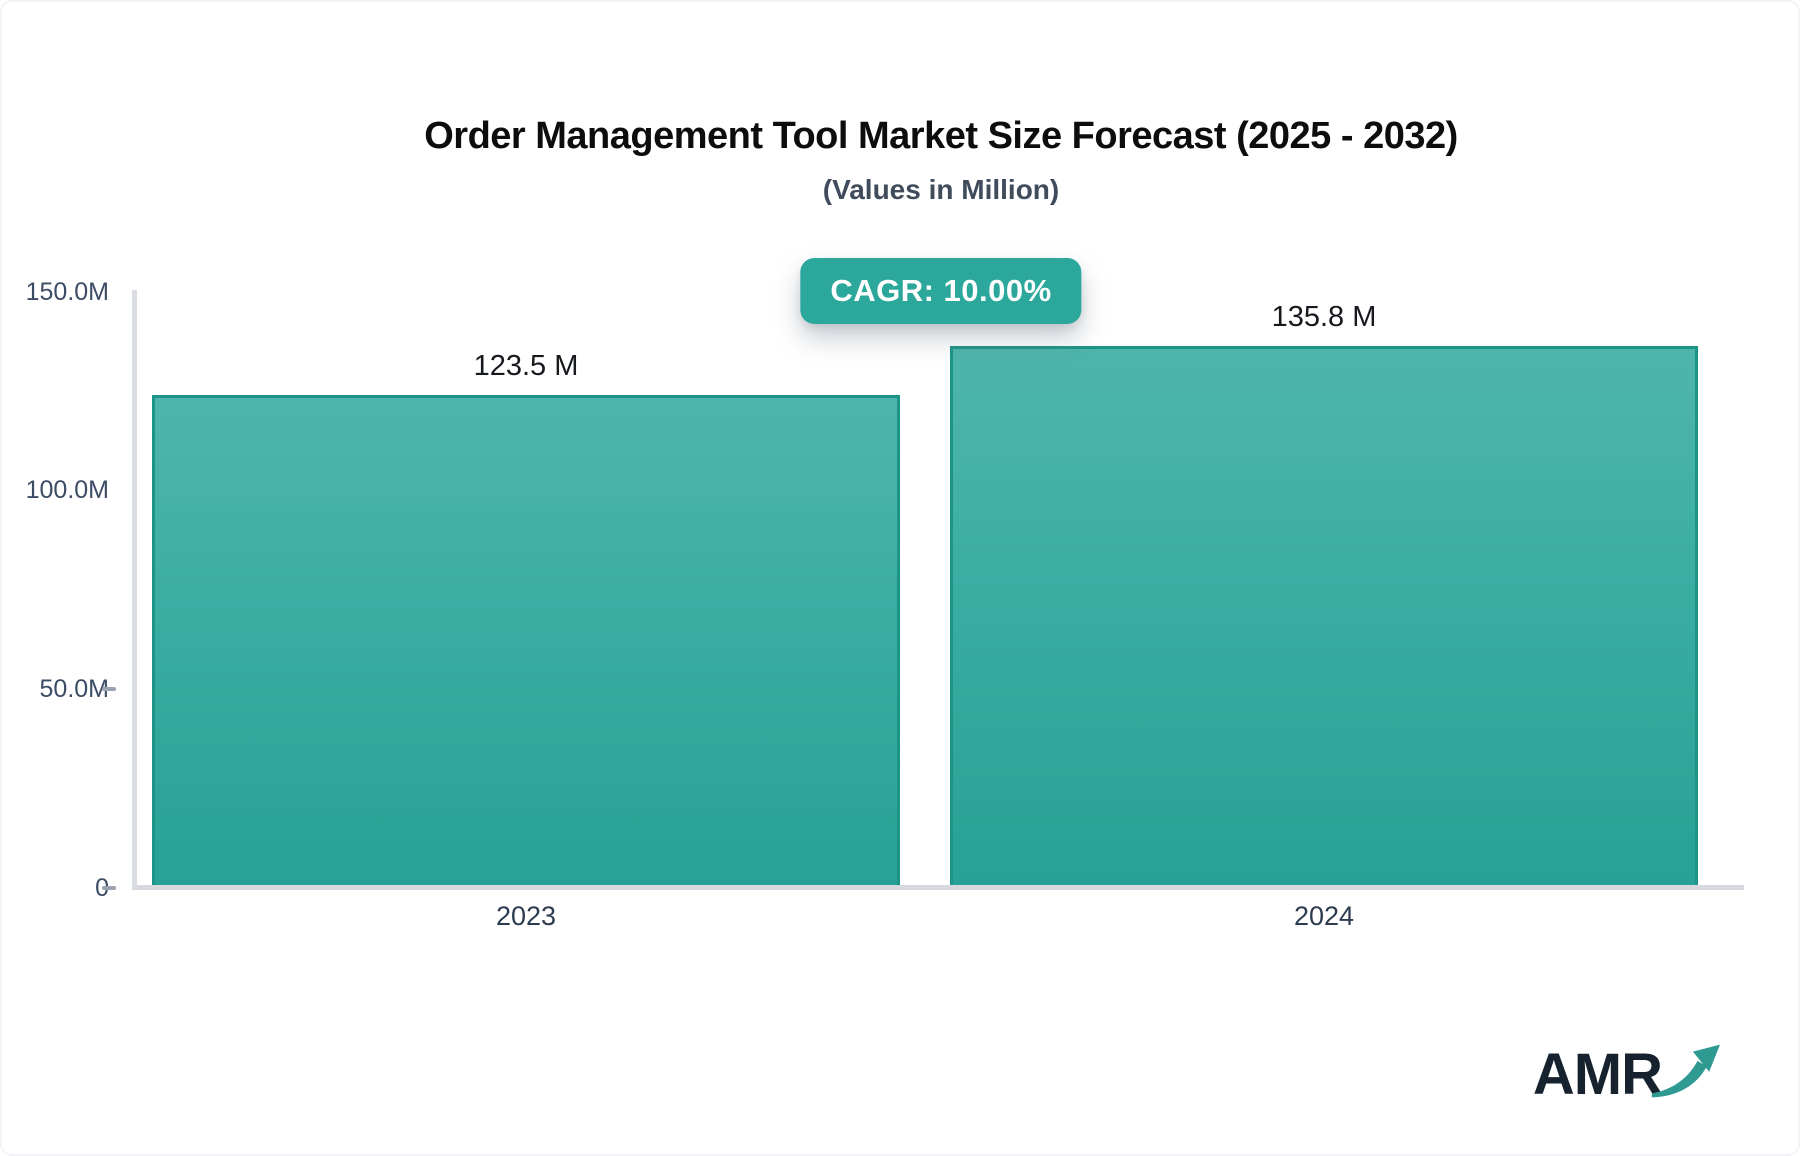  Describe the element at coordinates (526, 366) in the screenshot. I see `bar-value-label: 123.5 M` at that location.